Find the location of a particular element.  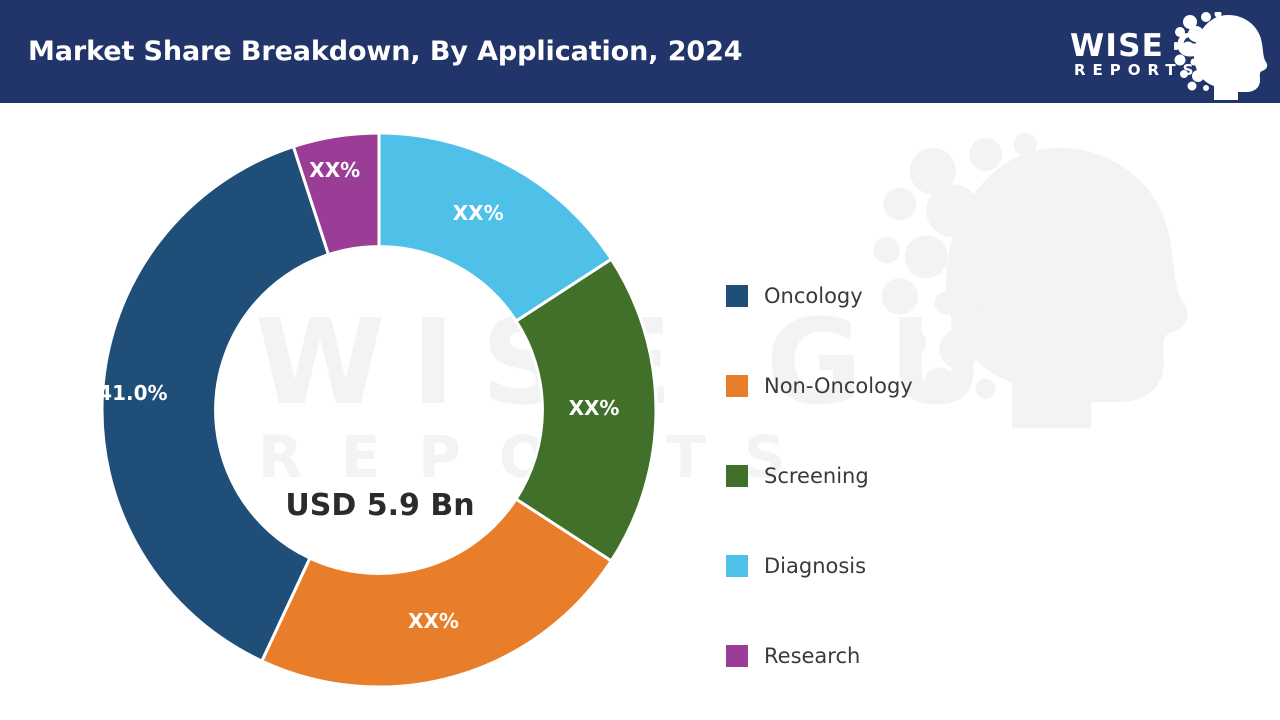

slice-data-label-oncology: 41.0% is located at coordinates (133, 392).